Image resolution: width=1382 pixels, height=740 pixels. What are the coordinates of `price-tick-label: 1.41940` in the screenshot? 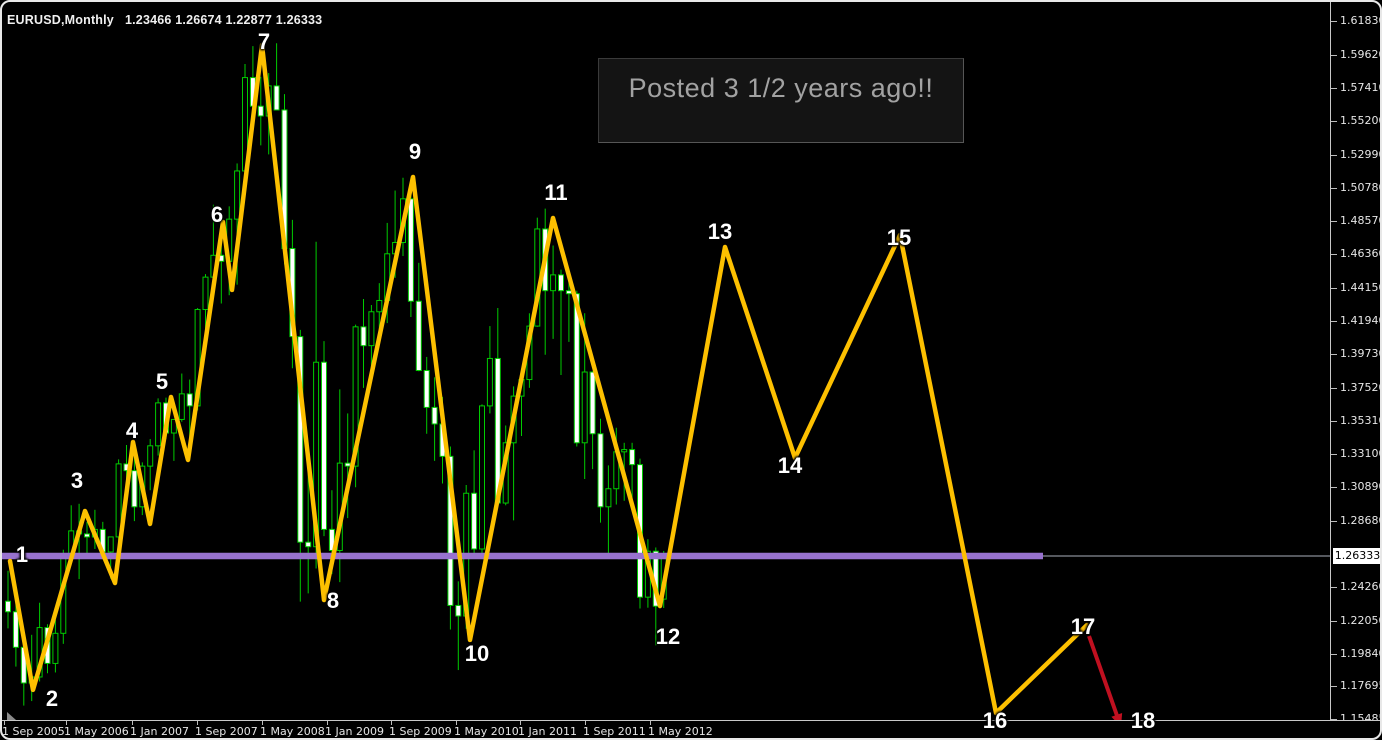 It's located at (1361, 320).